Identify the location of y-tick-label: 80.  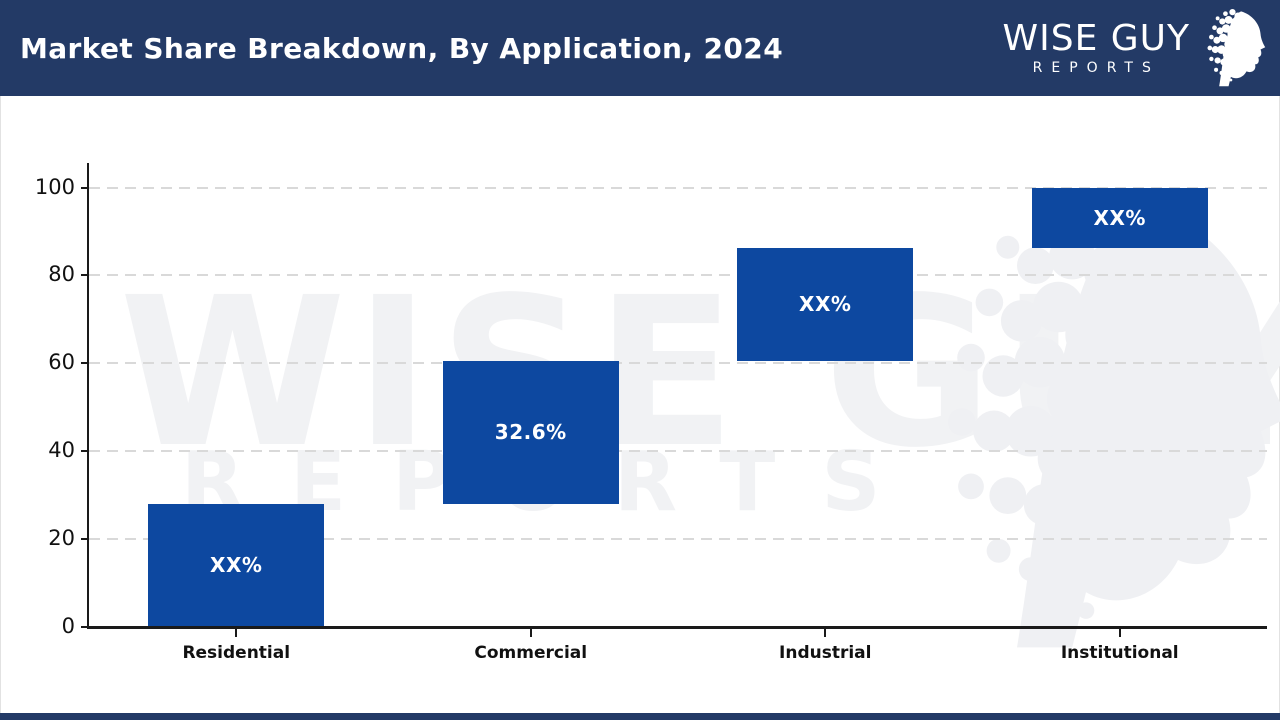
(61, 274).